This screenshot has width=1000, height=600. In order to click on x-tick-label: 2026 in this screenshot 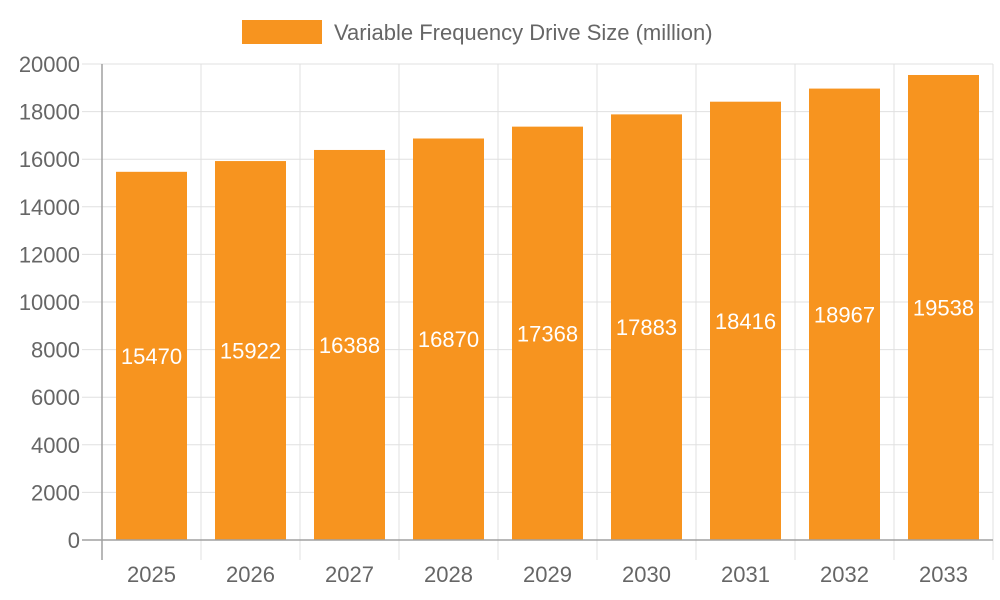, I will do `click(250, 574)`.